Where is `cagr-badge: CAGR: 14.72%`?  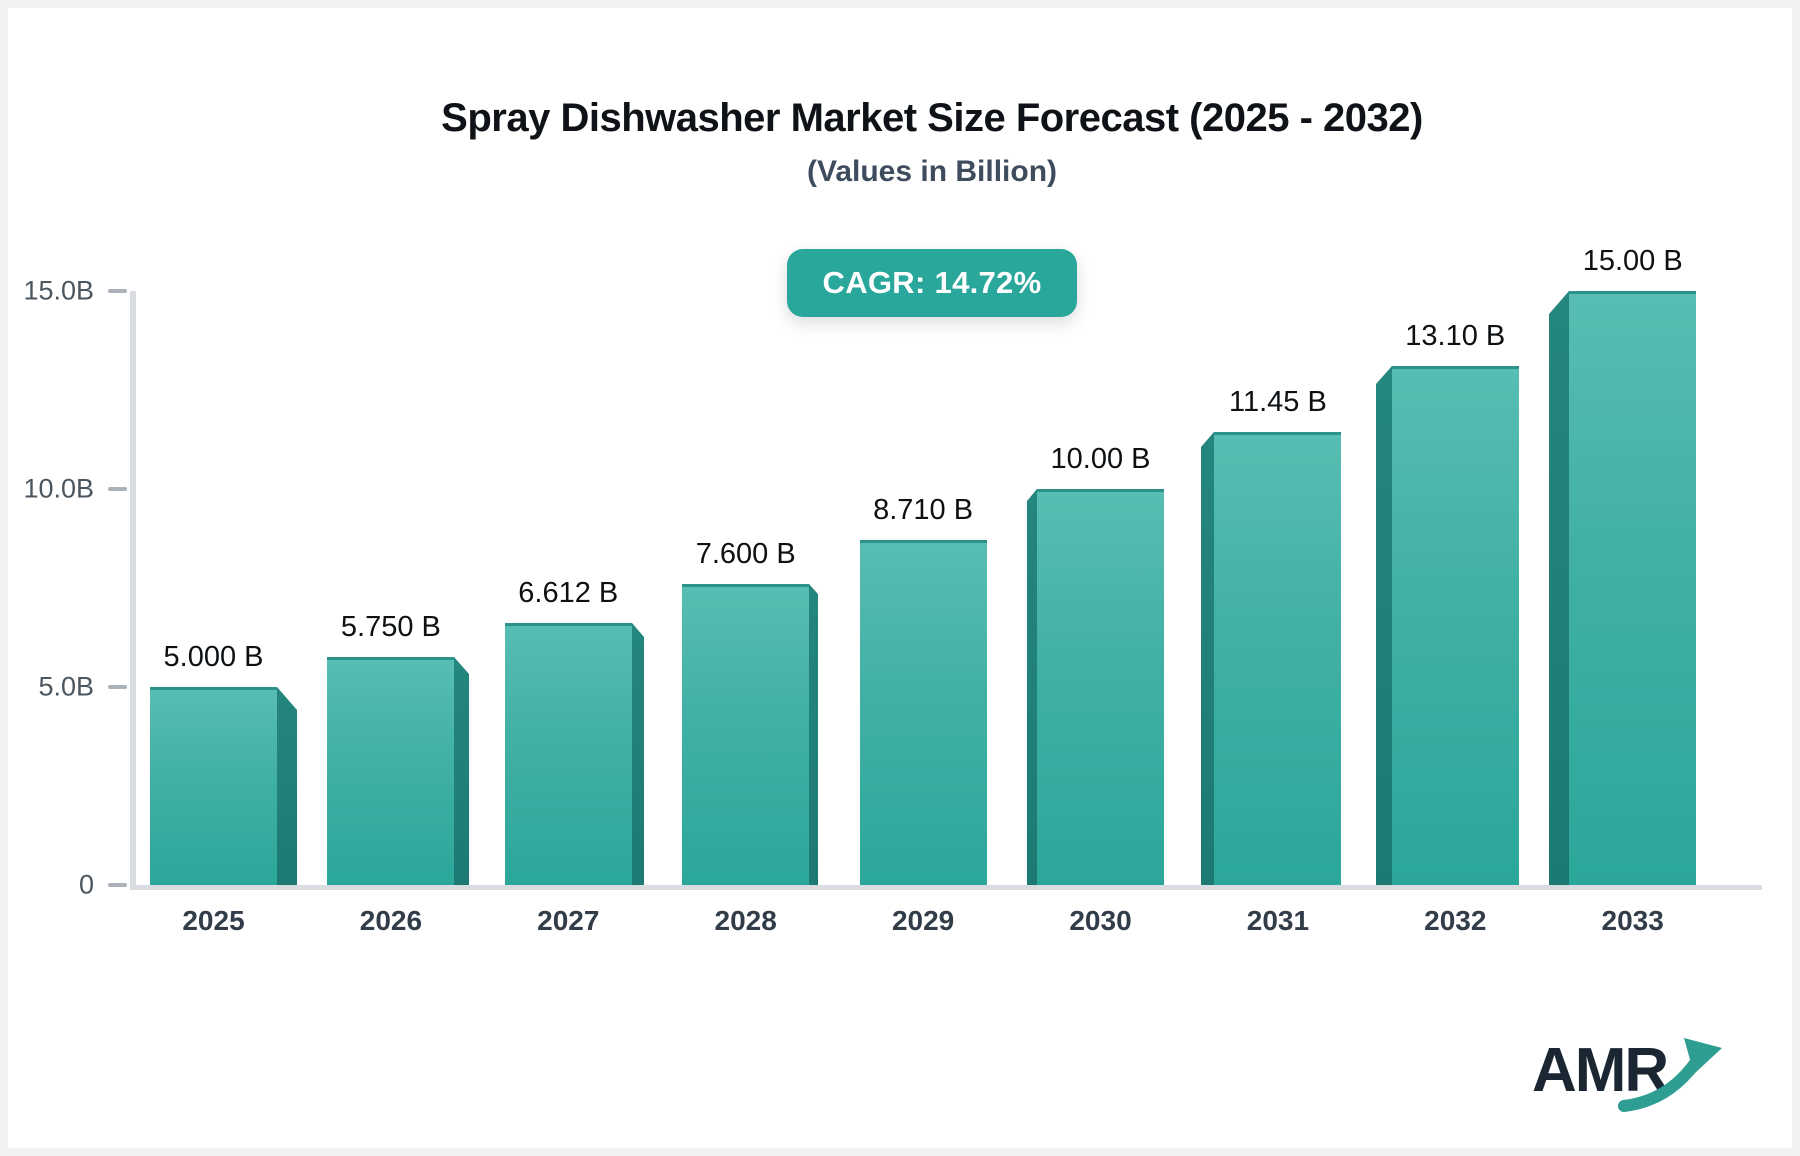
cagr-badge: CAGR: 14.72% is located at coordinates (932, 283).